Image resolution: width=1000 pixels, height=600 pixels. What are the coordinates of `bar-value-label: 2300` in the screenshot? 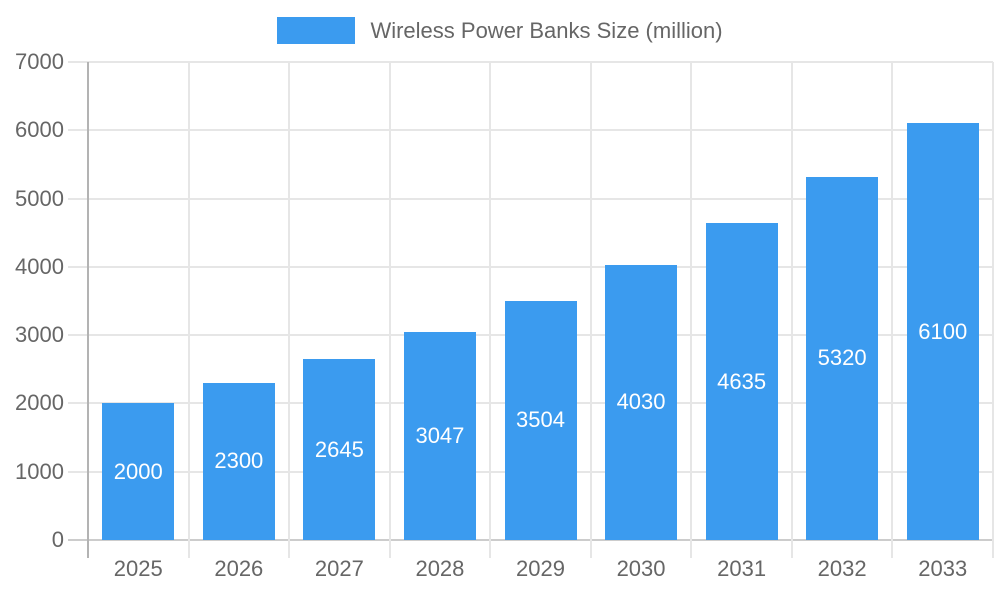 It's located at (239, 461).